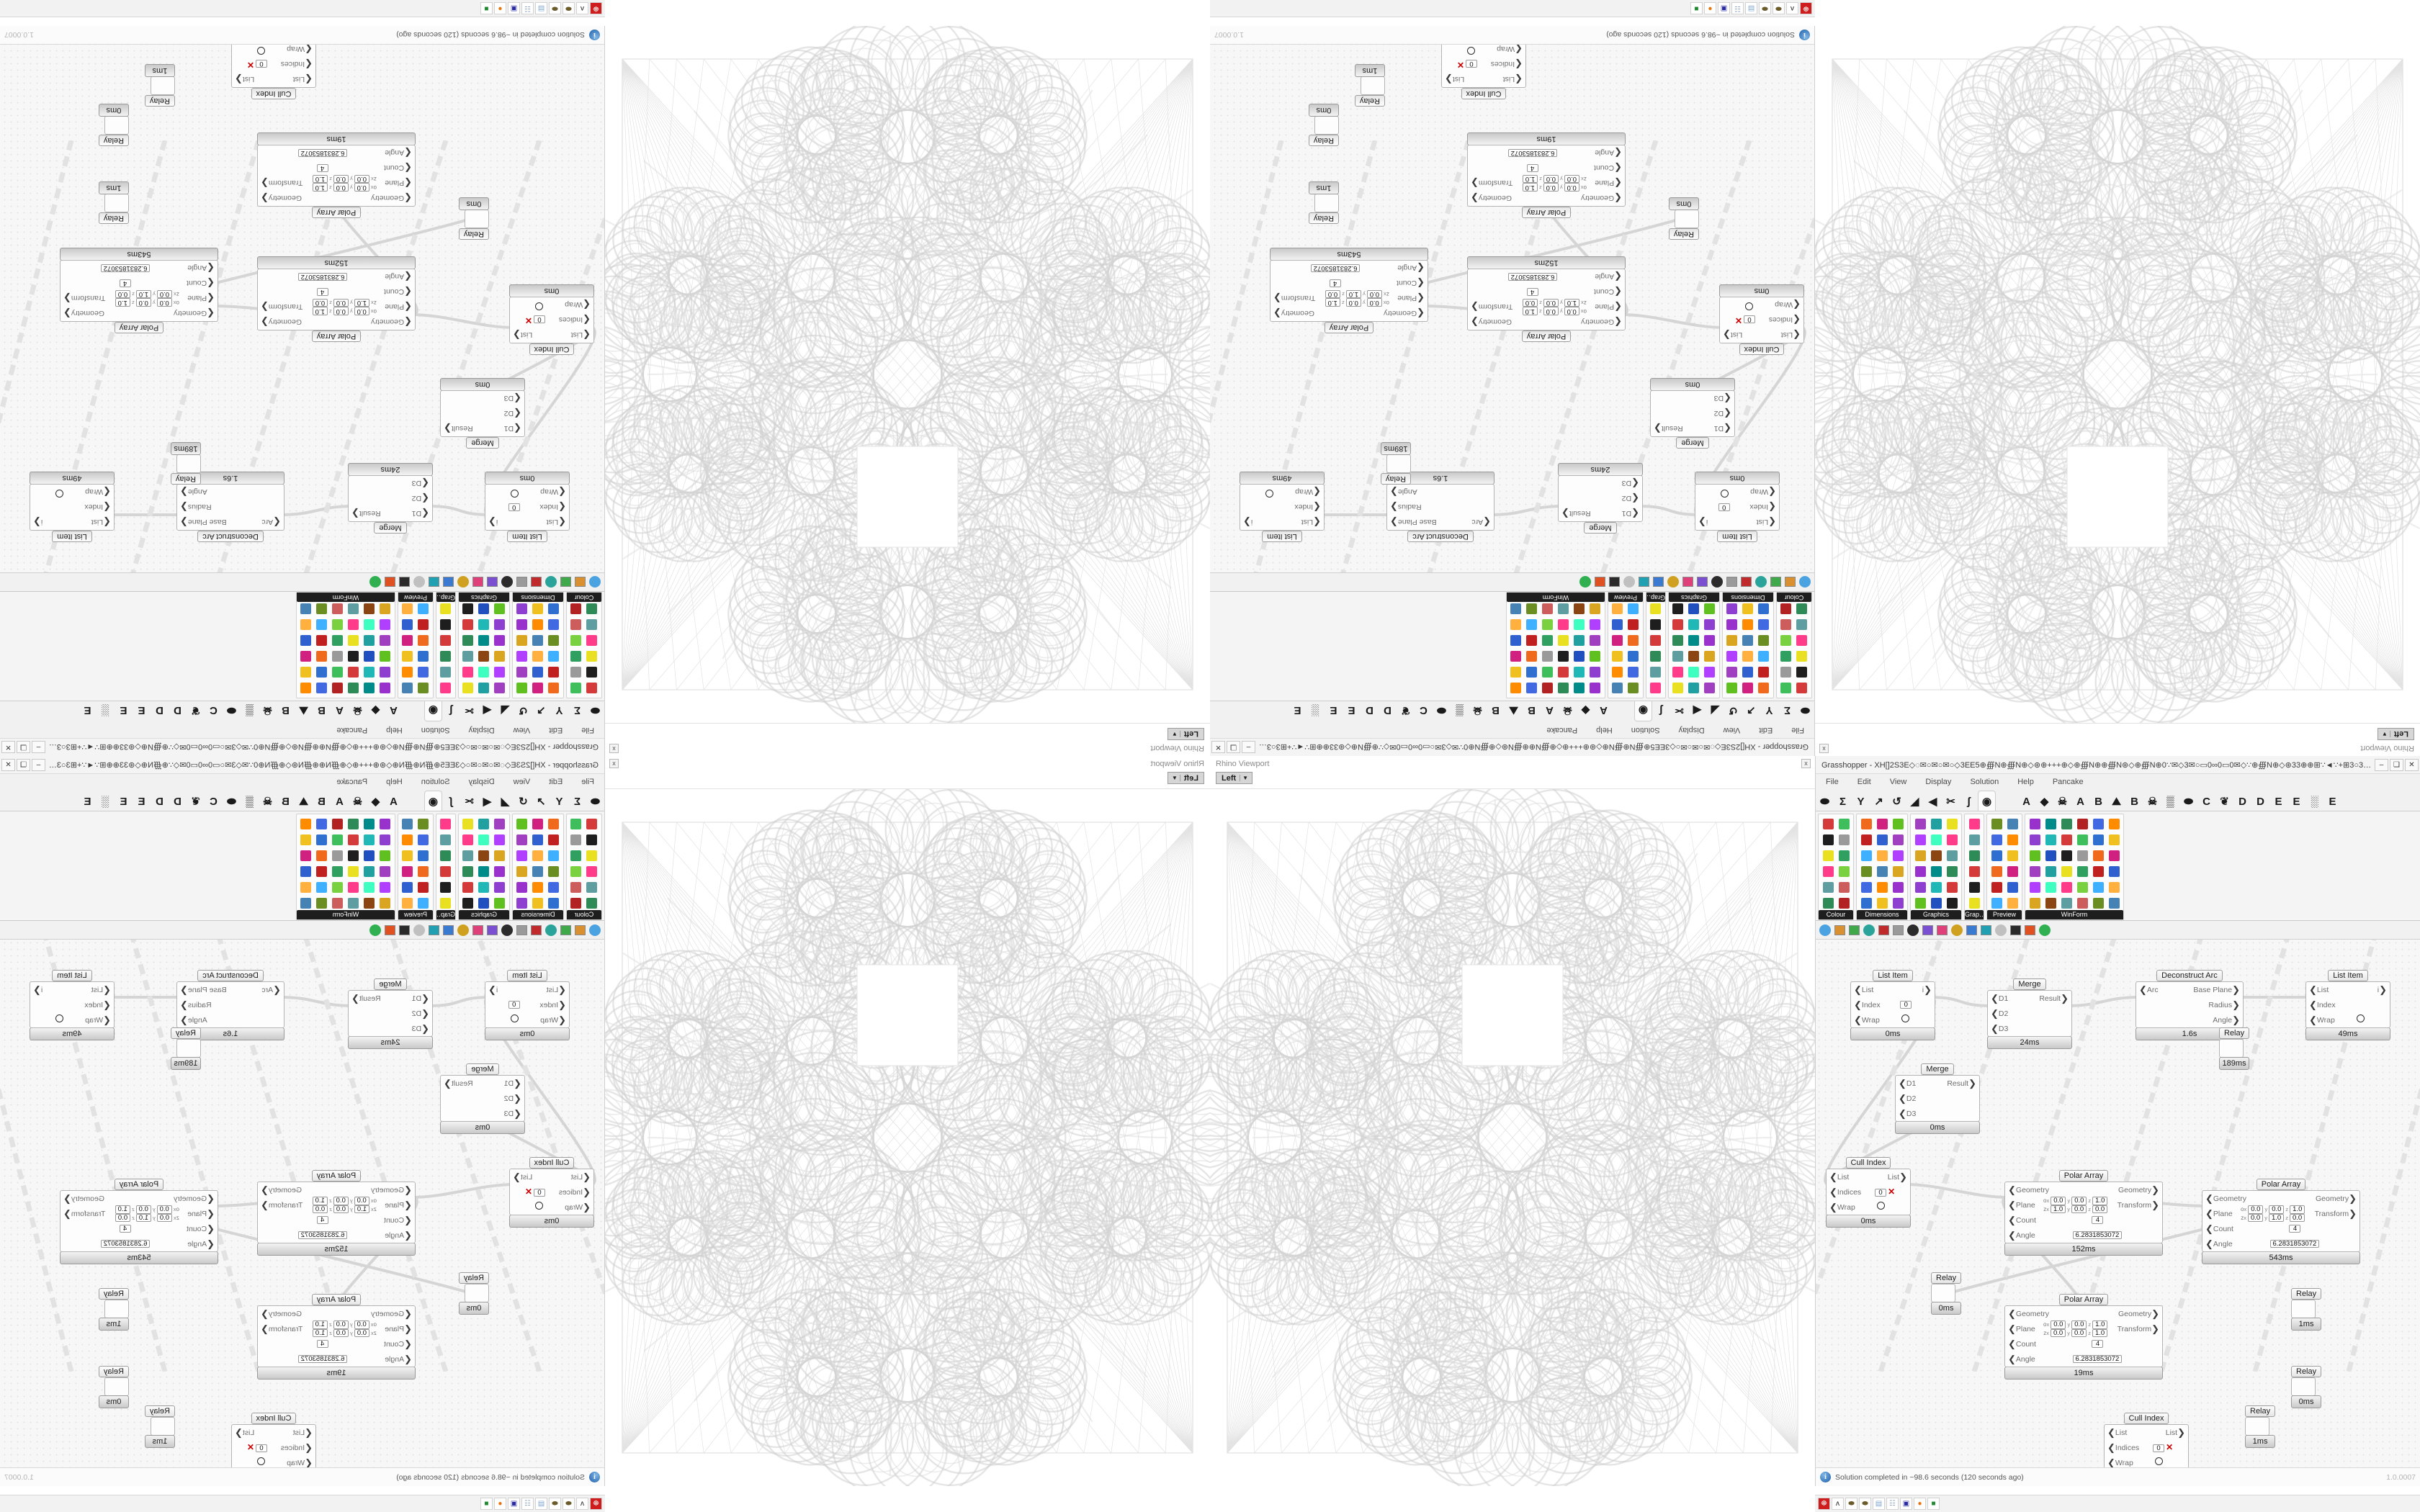 The width and height of the screenshot is (2420, 1512). What do you see at coordinates (1906, 1018) in the screenshot?
I see `wrap-toggle` at bounding box center [1906, 1018].